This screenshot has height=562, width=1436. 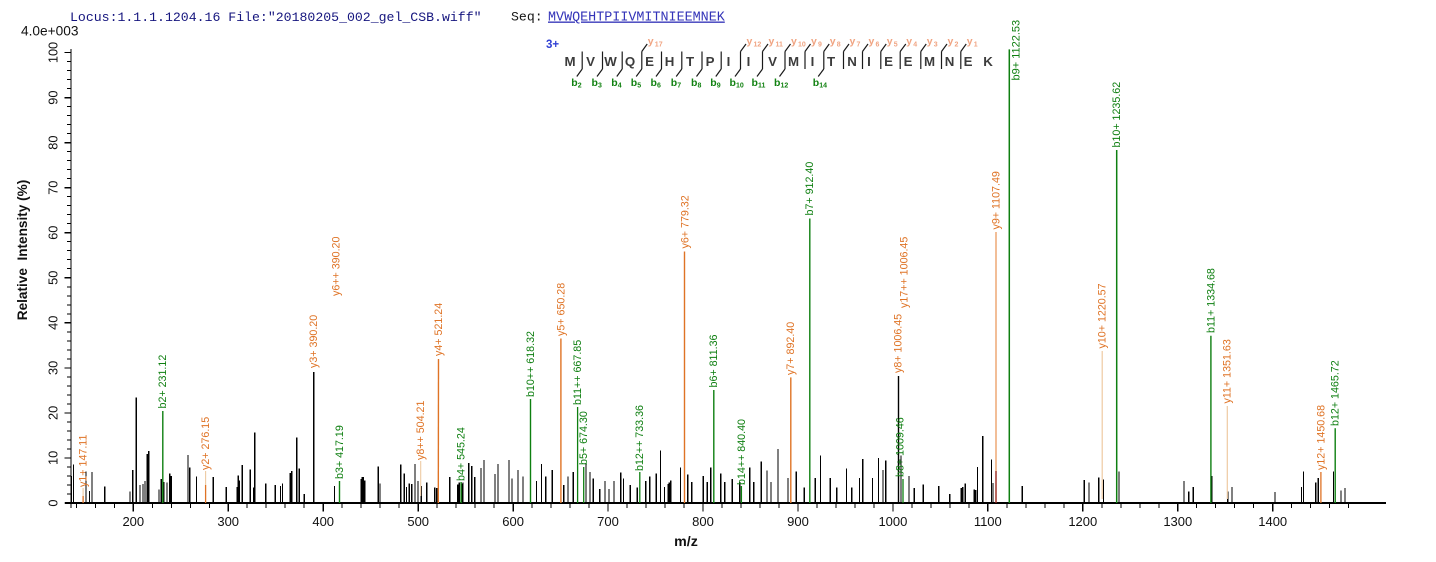 What do you see at coordinates (719, 86) in the screenshot?
I see `svg-text: 9` at bounding box center [719, 86].